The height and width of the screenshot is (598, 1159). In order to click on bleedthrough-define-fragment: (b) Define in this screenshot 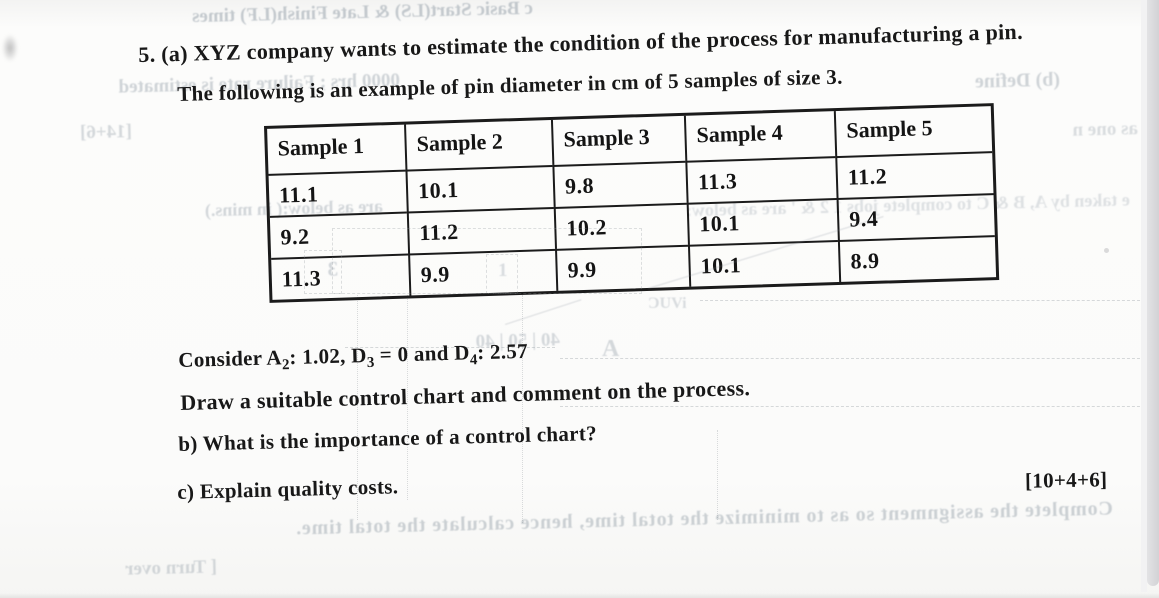, I will do `click(1017, 80)`.